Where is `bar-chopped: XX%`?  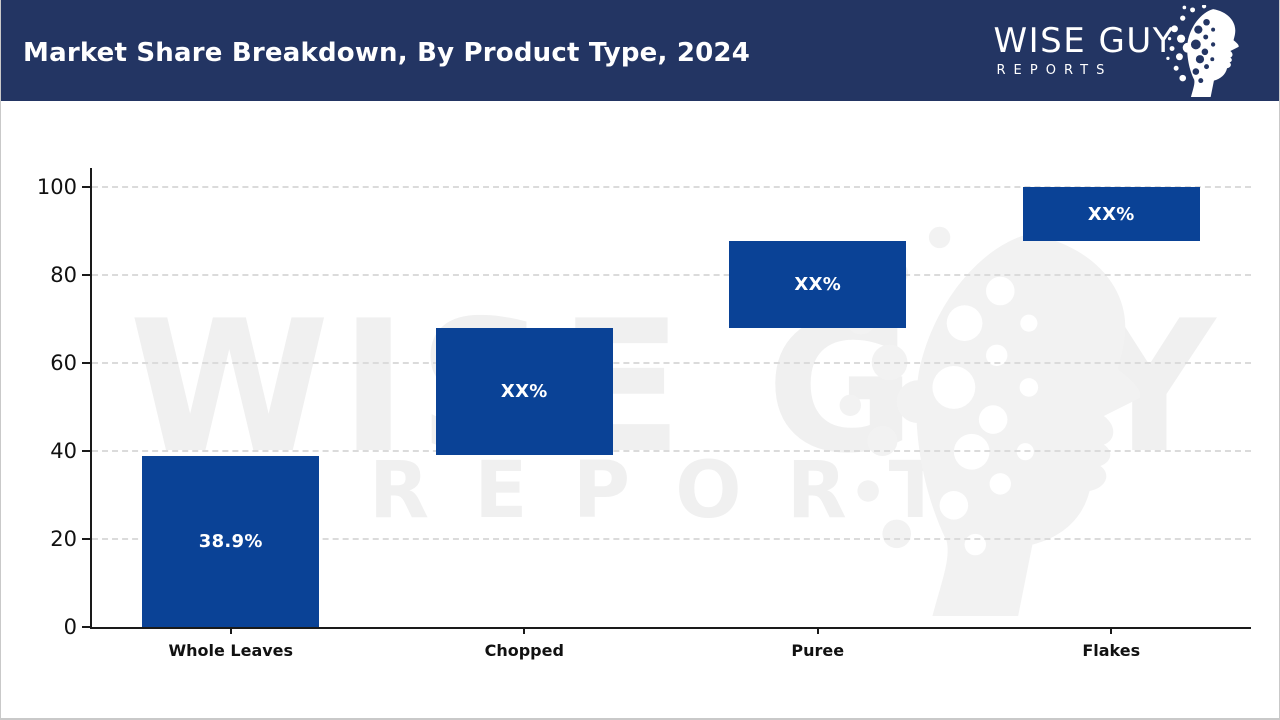
bar-chopped: XX% is located at coordinates (524, 391).